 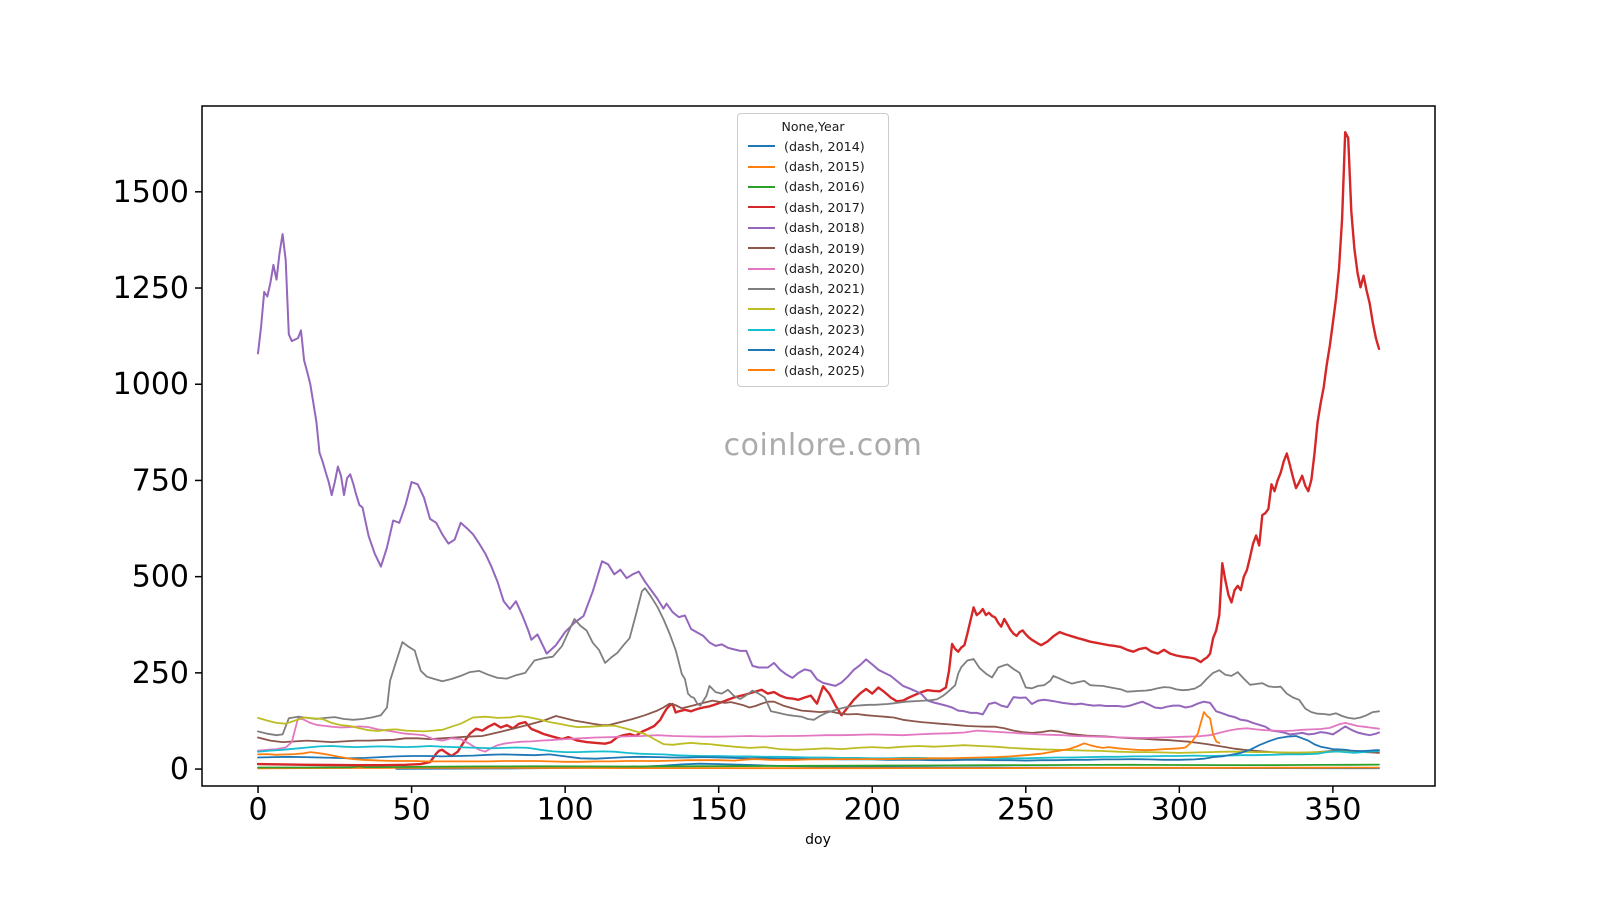 I want to click on watermark: coinlore.com, so click(x=823, y=445).